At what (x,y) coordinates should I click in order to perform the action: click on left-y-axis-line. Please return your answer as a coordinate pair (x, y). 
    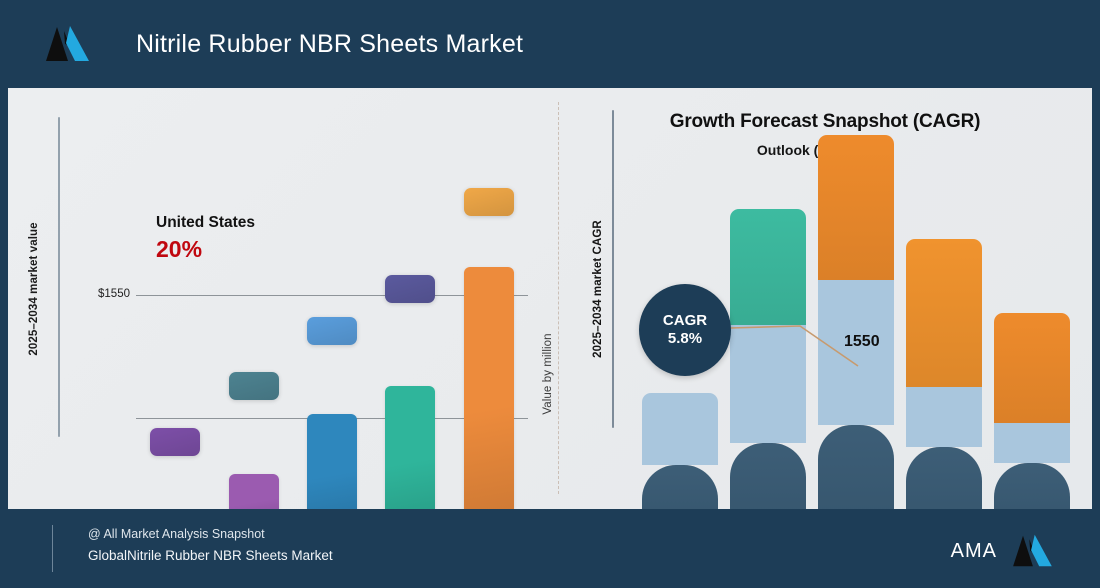
    Looking at the image, I should click on (59, 277).